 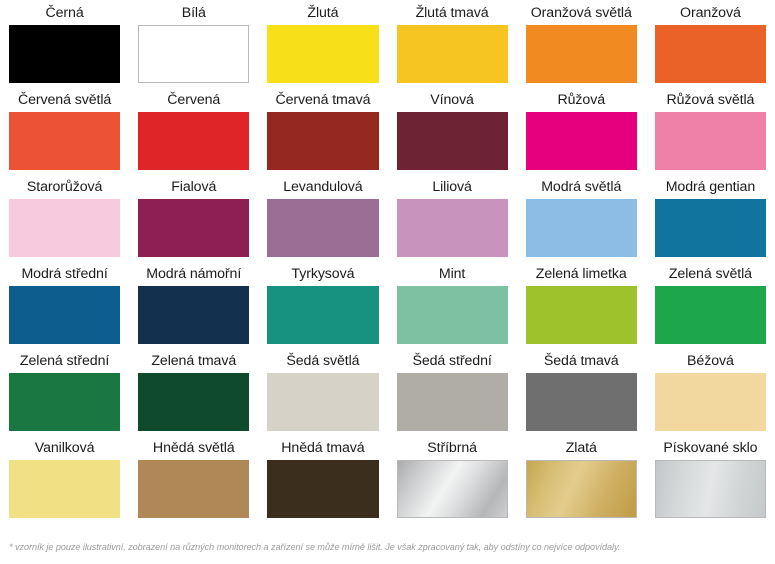 I want to click on swatch-cell: Zelená tmavá, so click(x=193, y=391).